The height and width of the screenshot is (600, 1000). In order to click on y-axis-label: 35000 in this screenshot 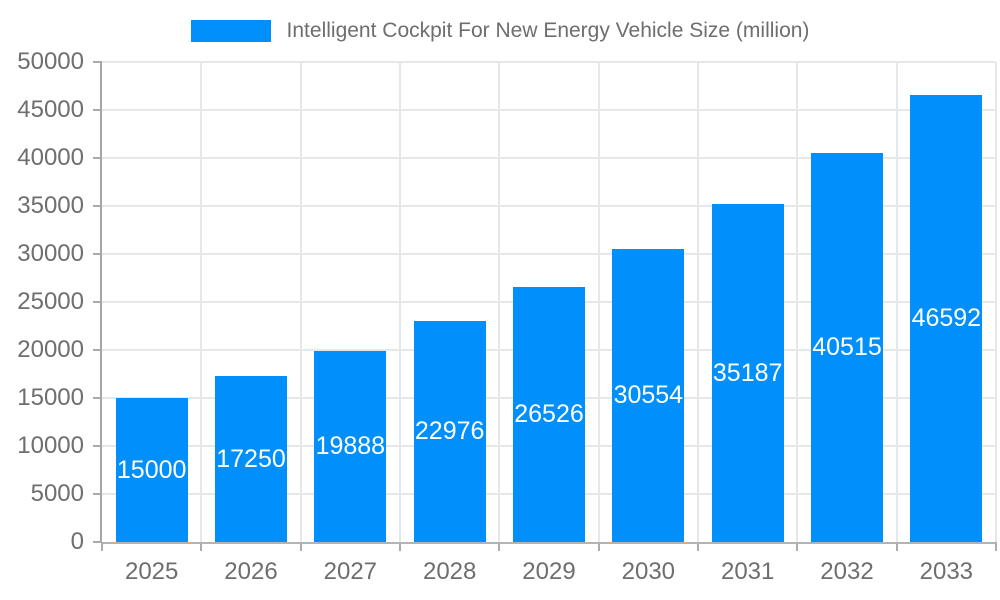, I will do `click(50, 205)`.